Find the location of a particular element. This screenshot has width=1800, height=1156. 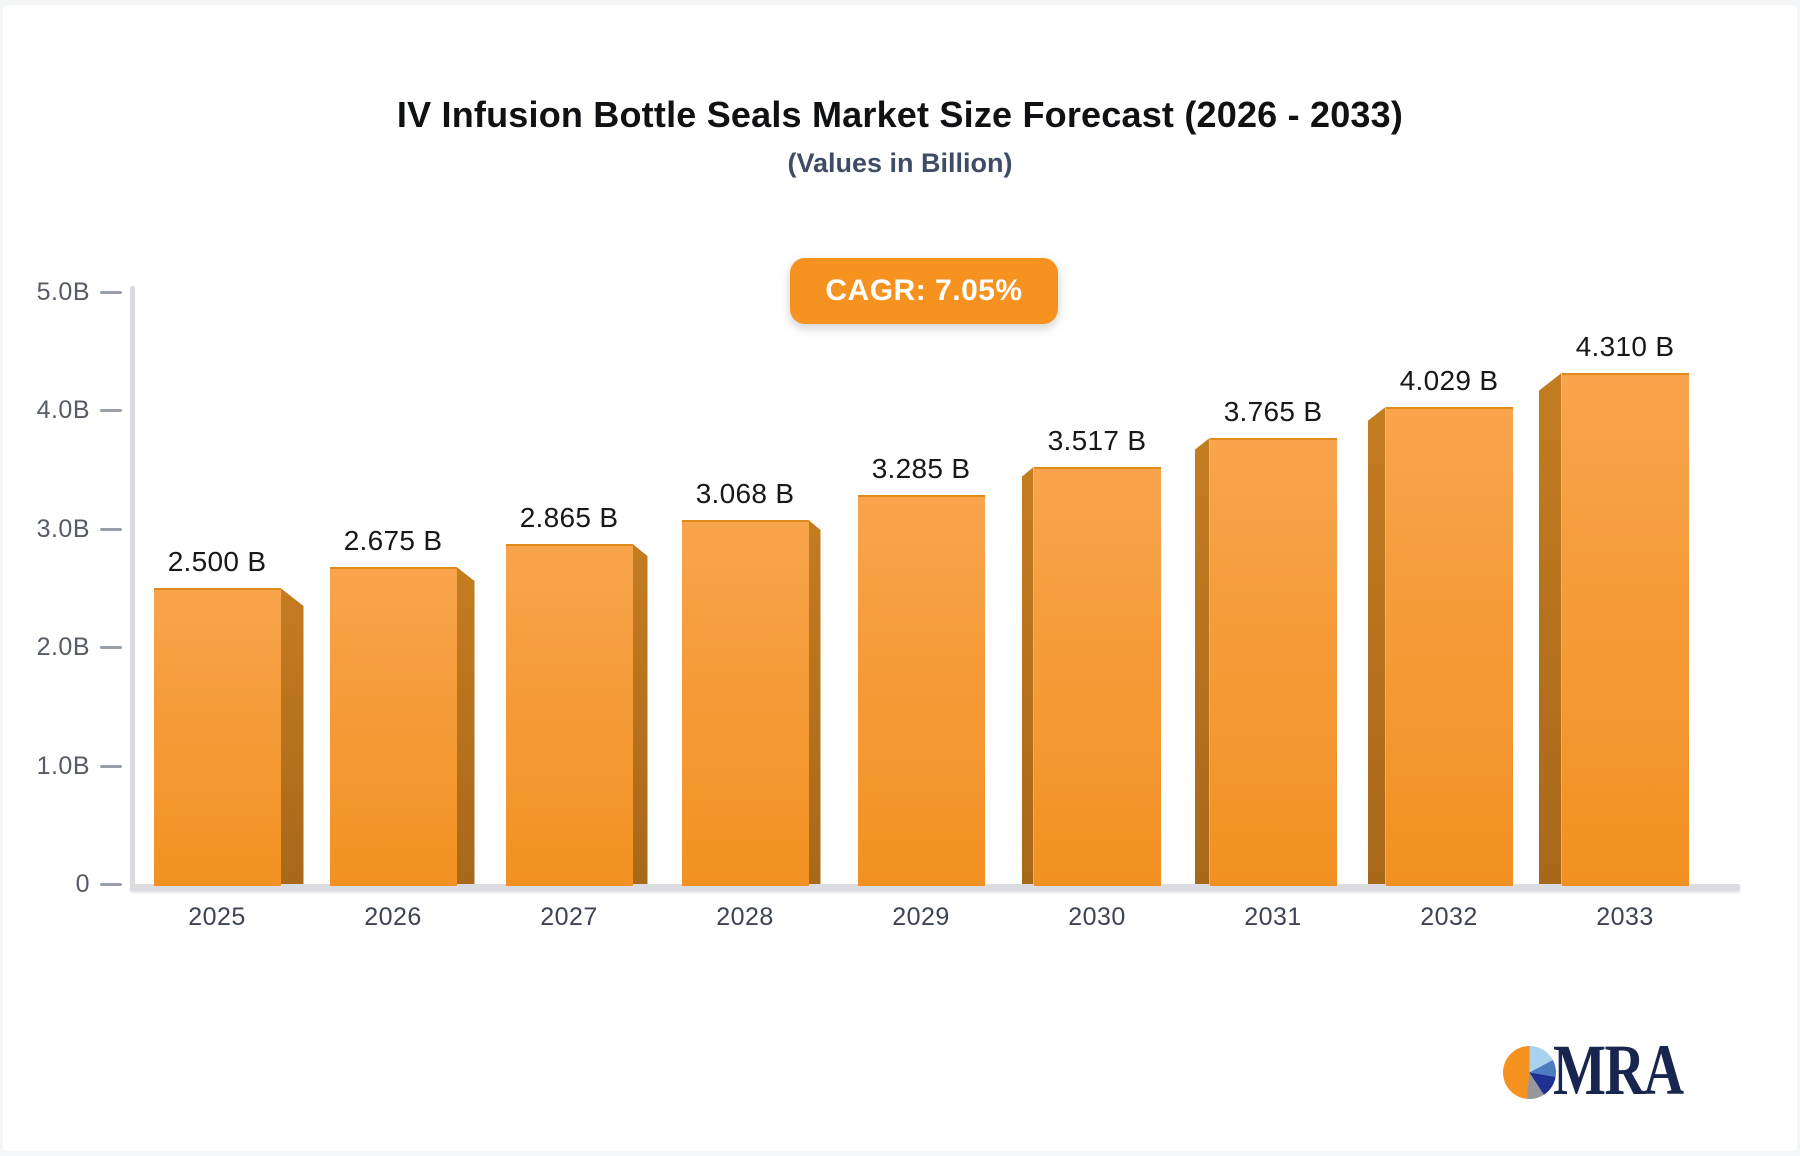

pie-chart-logo-icon is located at coordinates (1529, 1072).